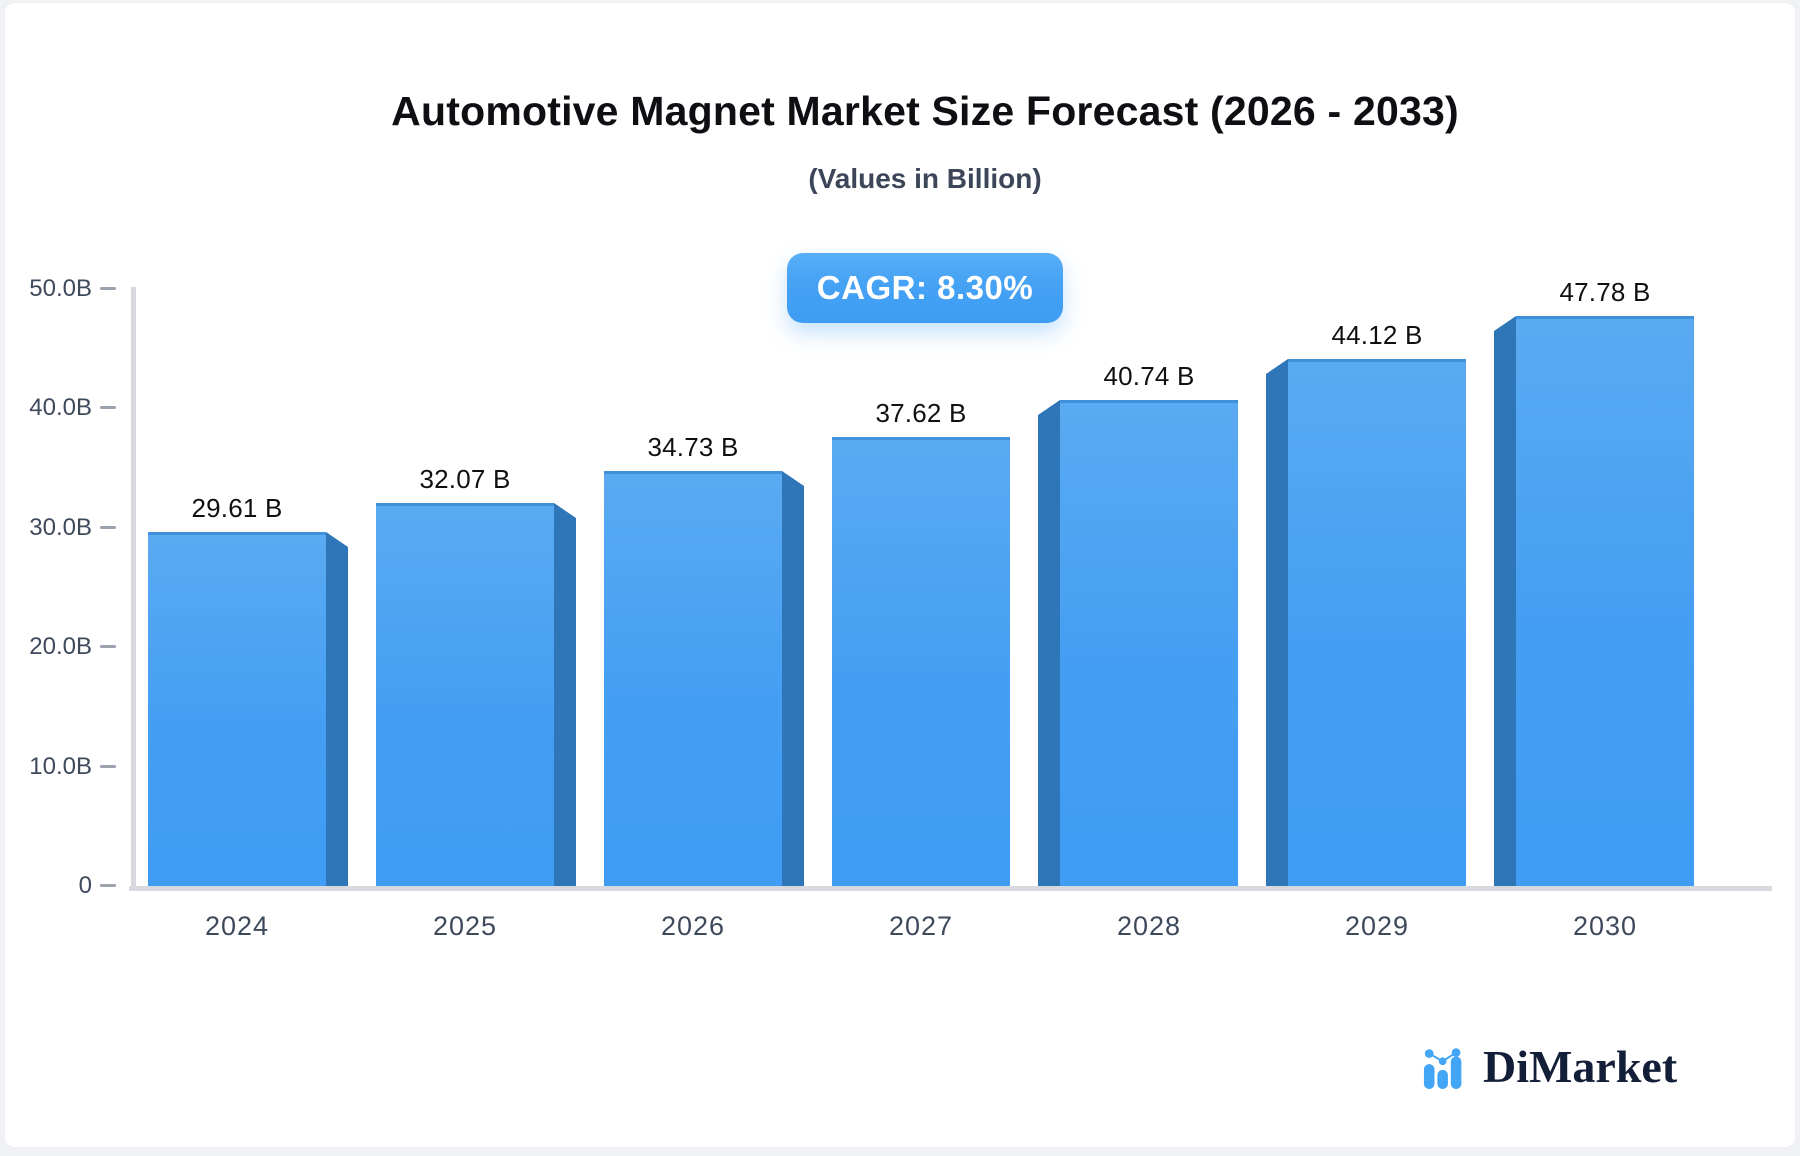 The image size is (1800, 1156). Describe the element at coordinates (237, 926) in the screenshot. I see `x-axis-label: 2024` at that location.